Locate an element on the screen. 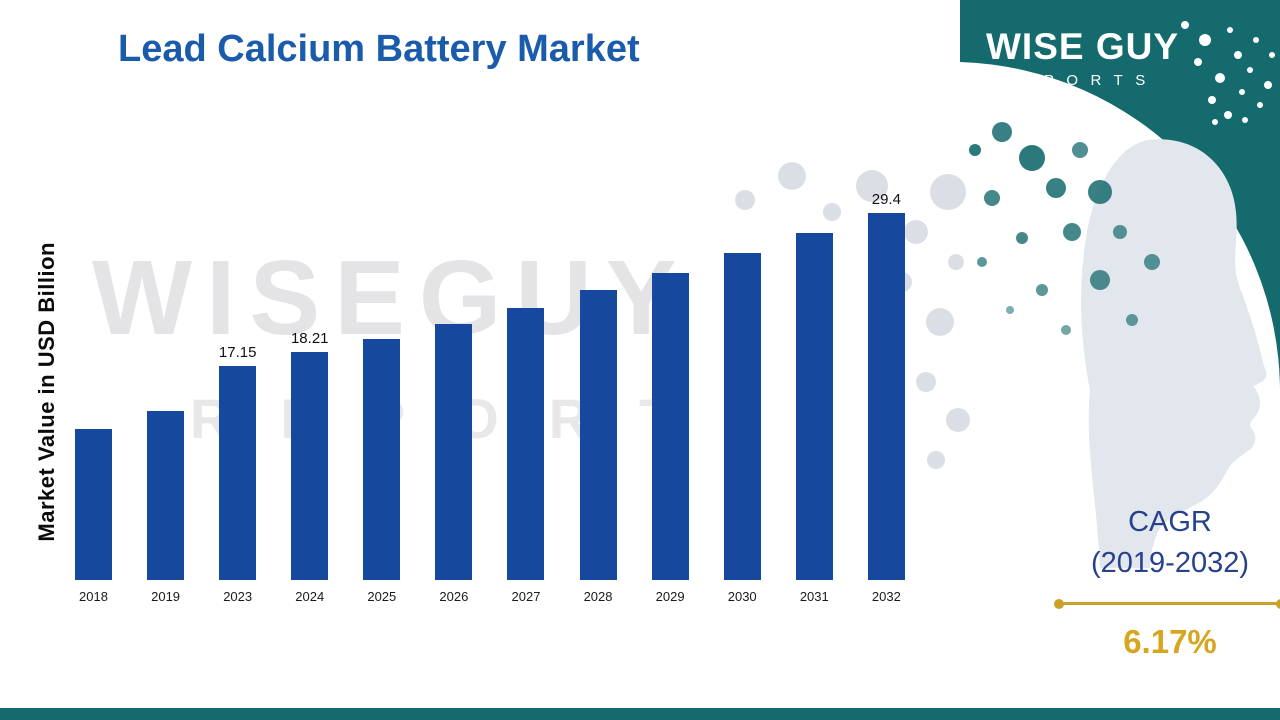 The image size is (1280, 720). x-tick-label: 2029 is located at coordinates (670, 596).